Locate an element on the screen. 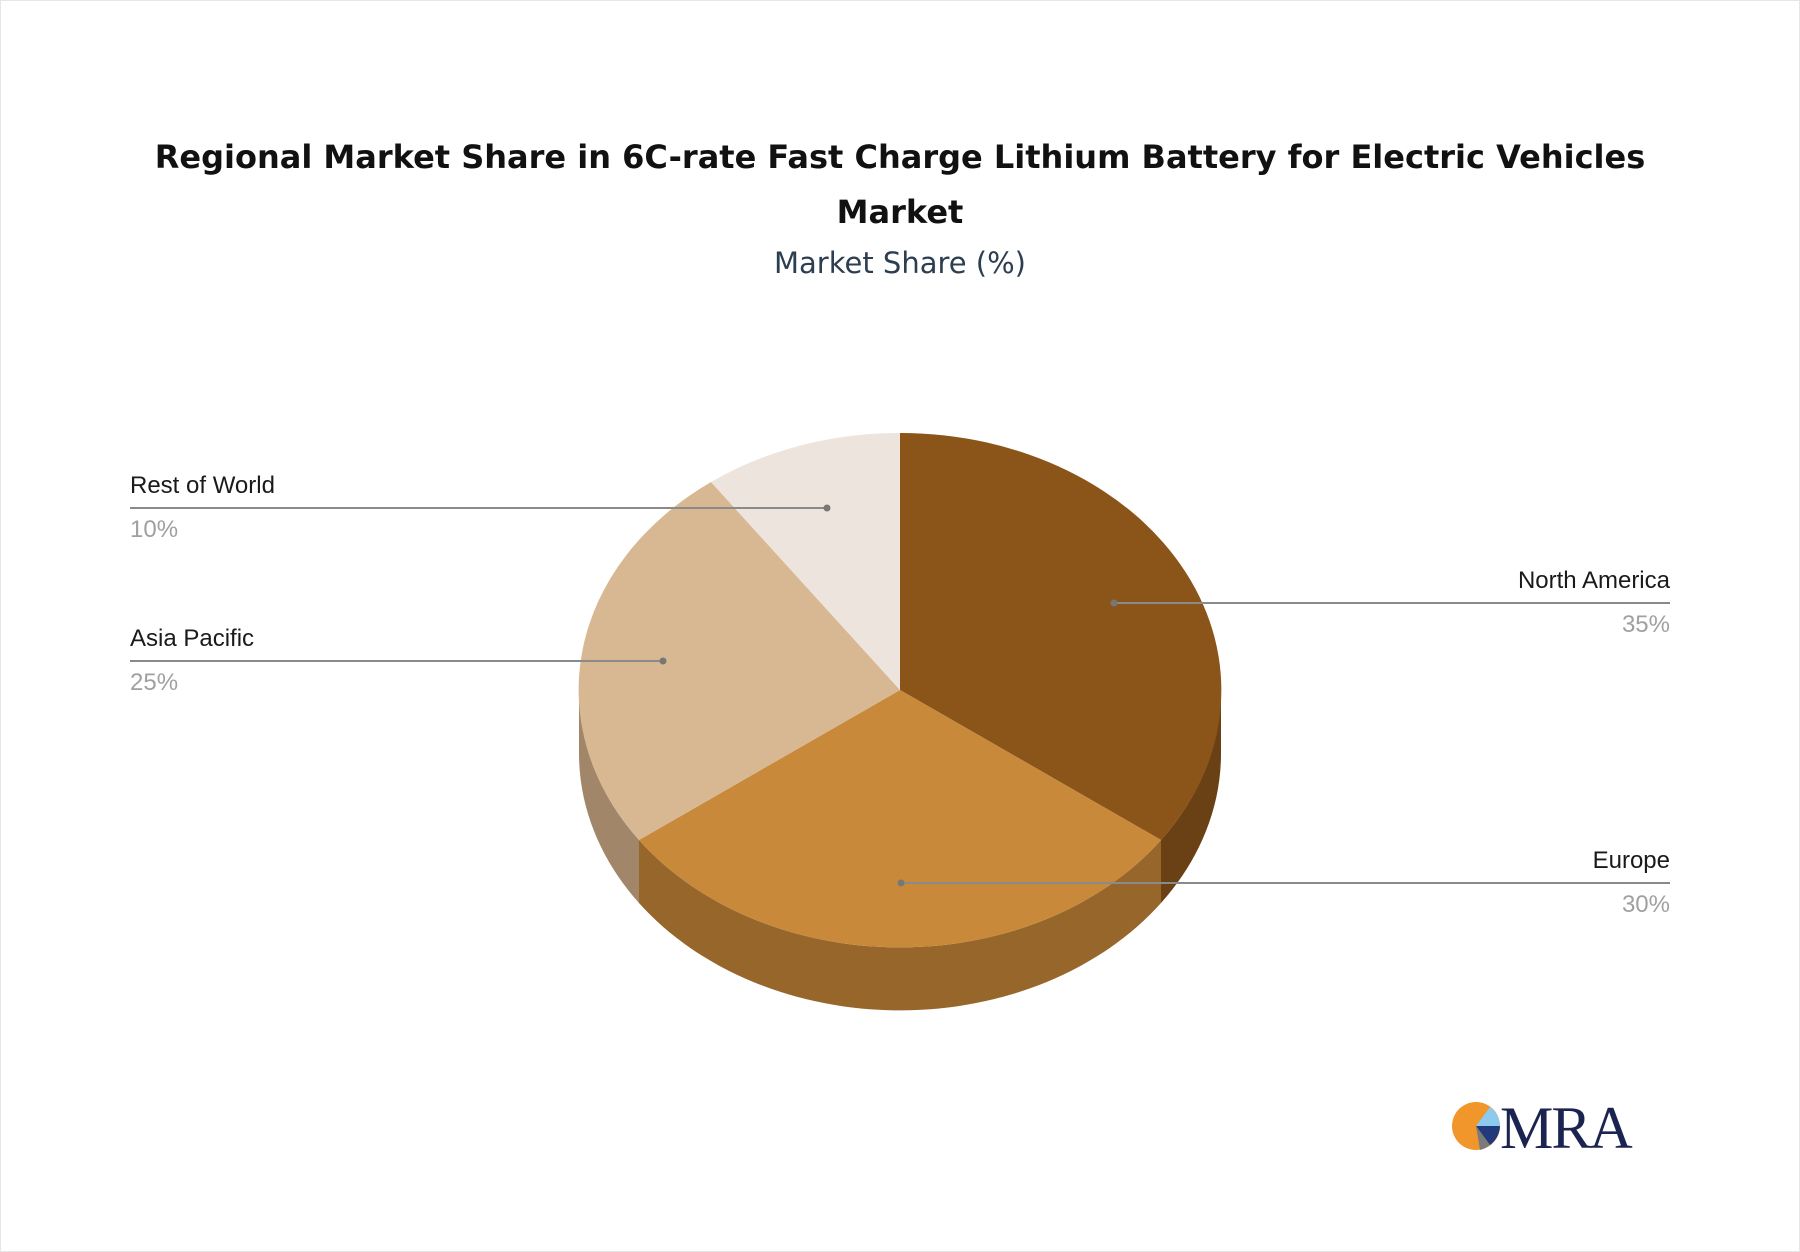 The width and height of the screenshot is (1800, 1252). label-europe: Europe is located at coordinates (1631, 860).